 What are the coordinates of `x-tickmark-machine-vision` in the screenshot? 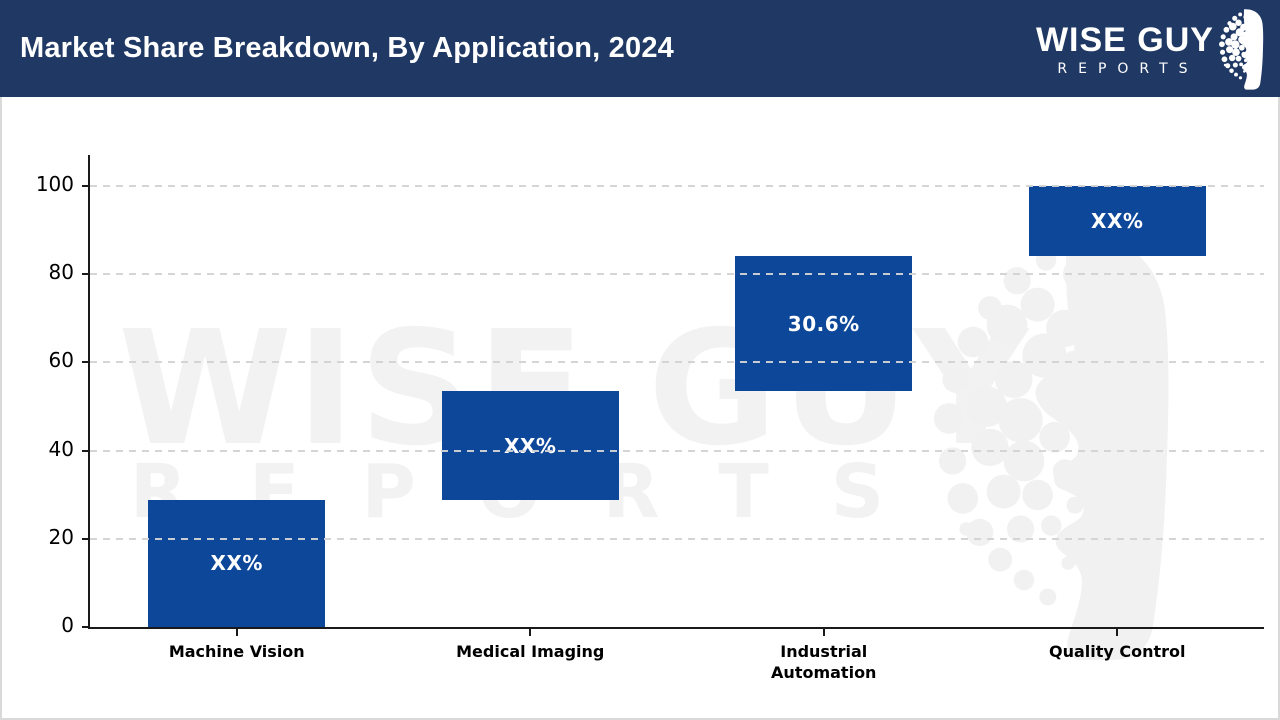 It's located at (236, 632).